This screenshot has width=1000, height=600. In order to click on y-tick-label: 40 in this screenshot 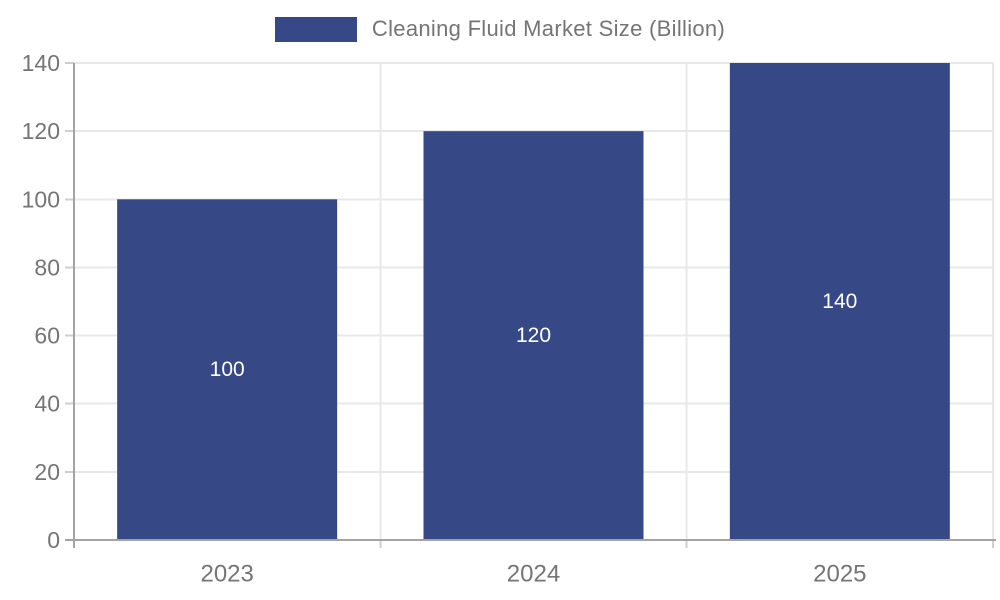, I will do `click(47, 404)`.